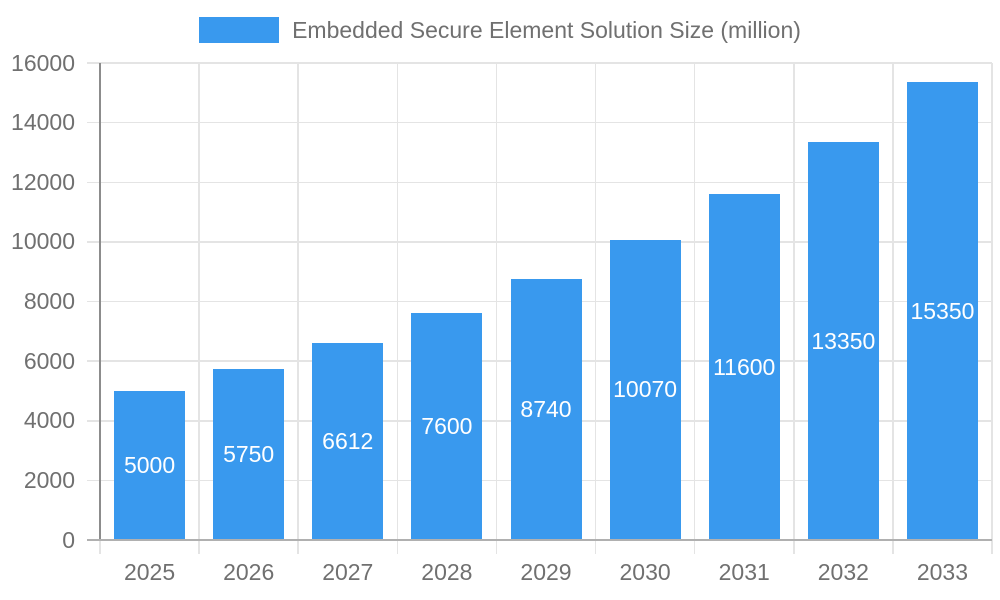 This screenshot has width=1000, height=600. Describe the element at coordinates (447, 572) in the screenshot. I see `x-axis-tick-label: 2028` at that location.